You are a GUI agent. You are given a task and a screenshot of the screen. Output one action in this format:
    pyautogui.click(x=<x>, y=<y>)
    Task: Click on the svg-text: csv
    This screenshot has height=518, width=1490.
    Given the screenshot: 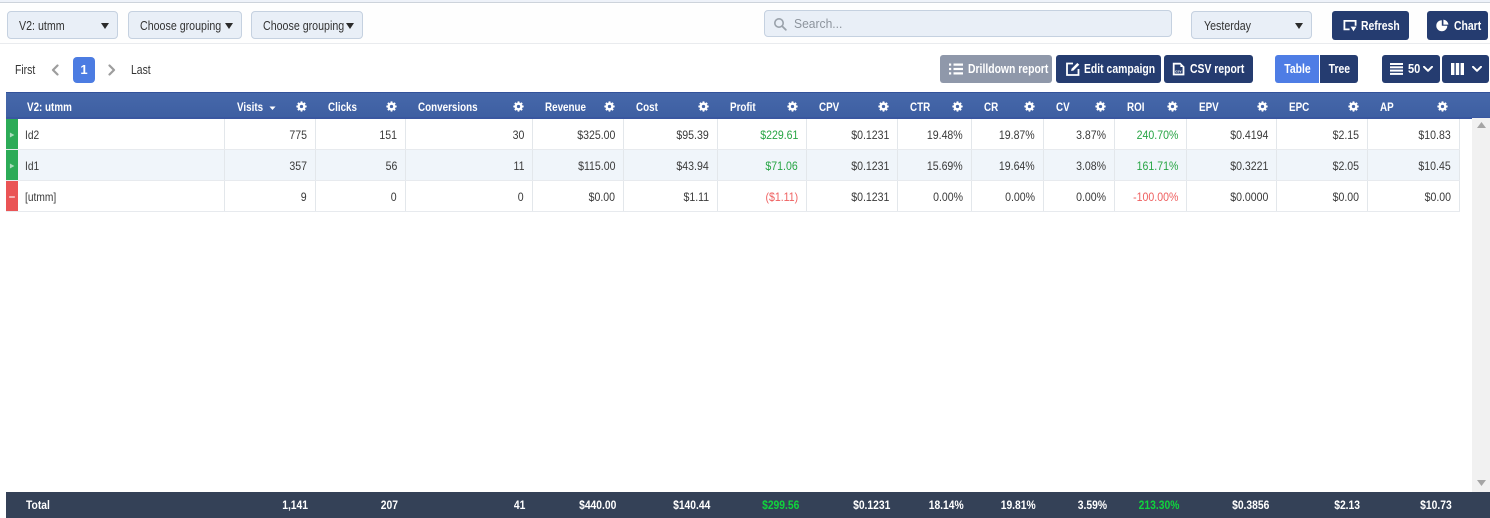 What is the action you would take?
    pyautogui.click(x=1178, y=71)
    